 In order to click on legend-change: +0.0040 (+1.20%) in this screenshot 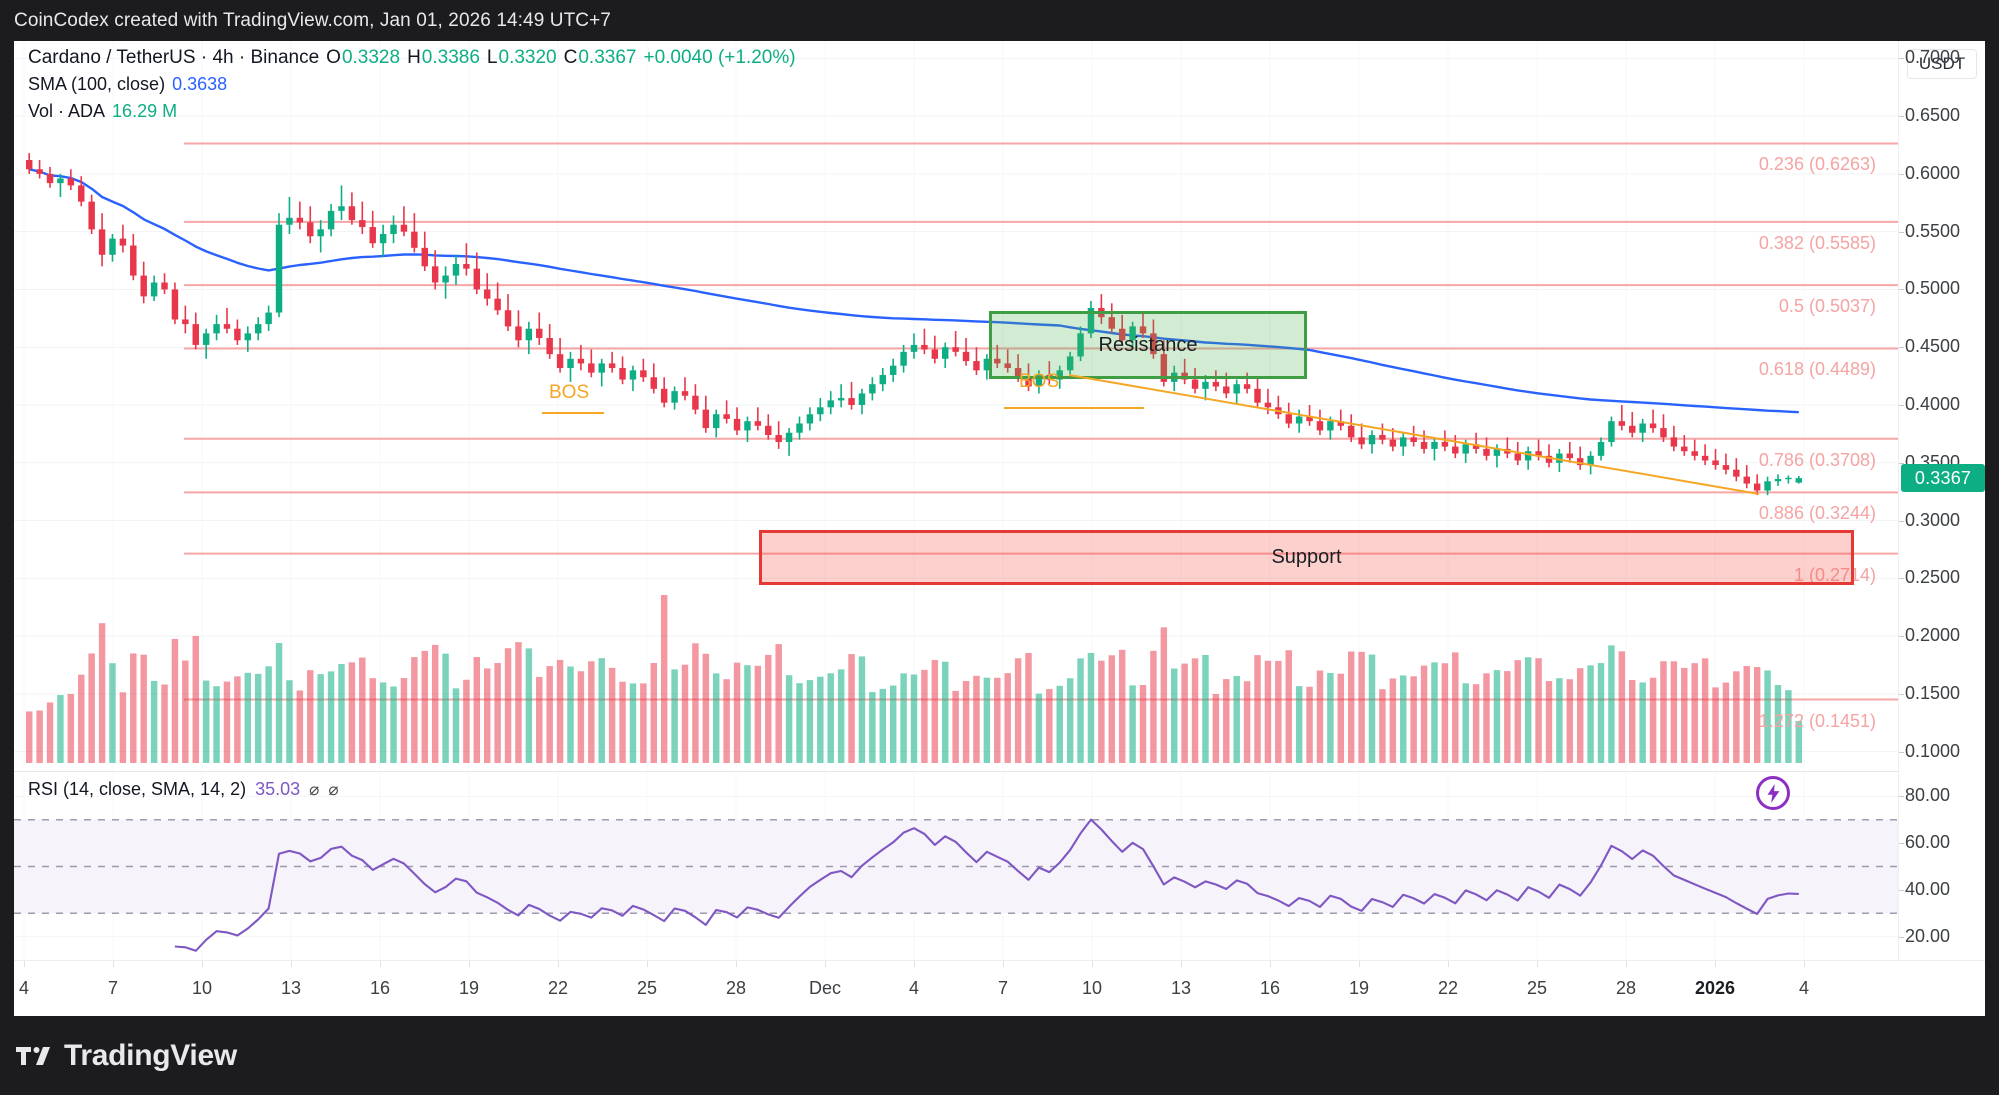, I will do `click(719, 57)`.